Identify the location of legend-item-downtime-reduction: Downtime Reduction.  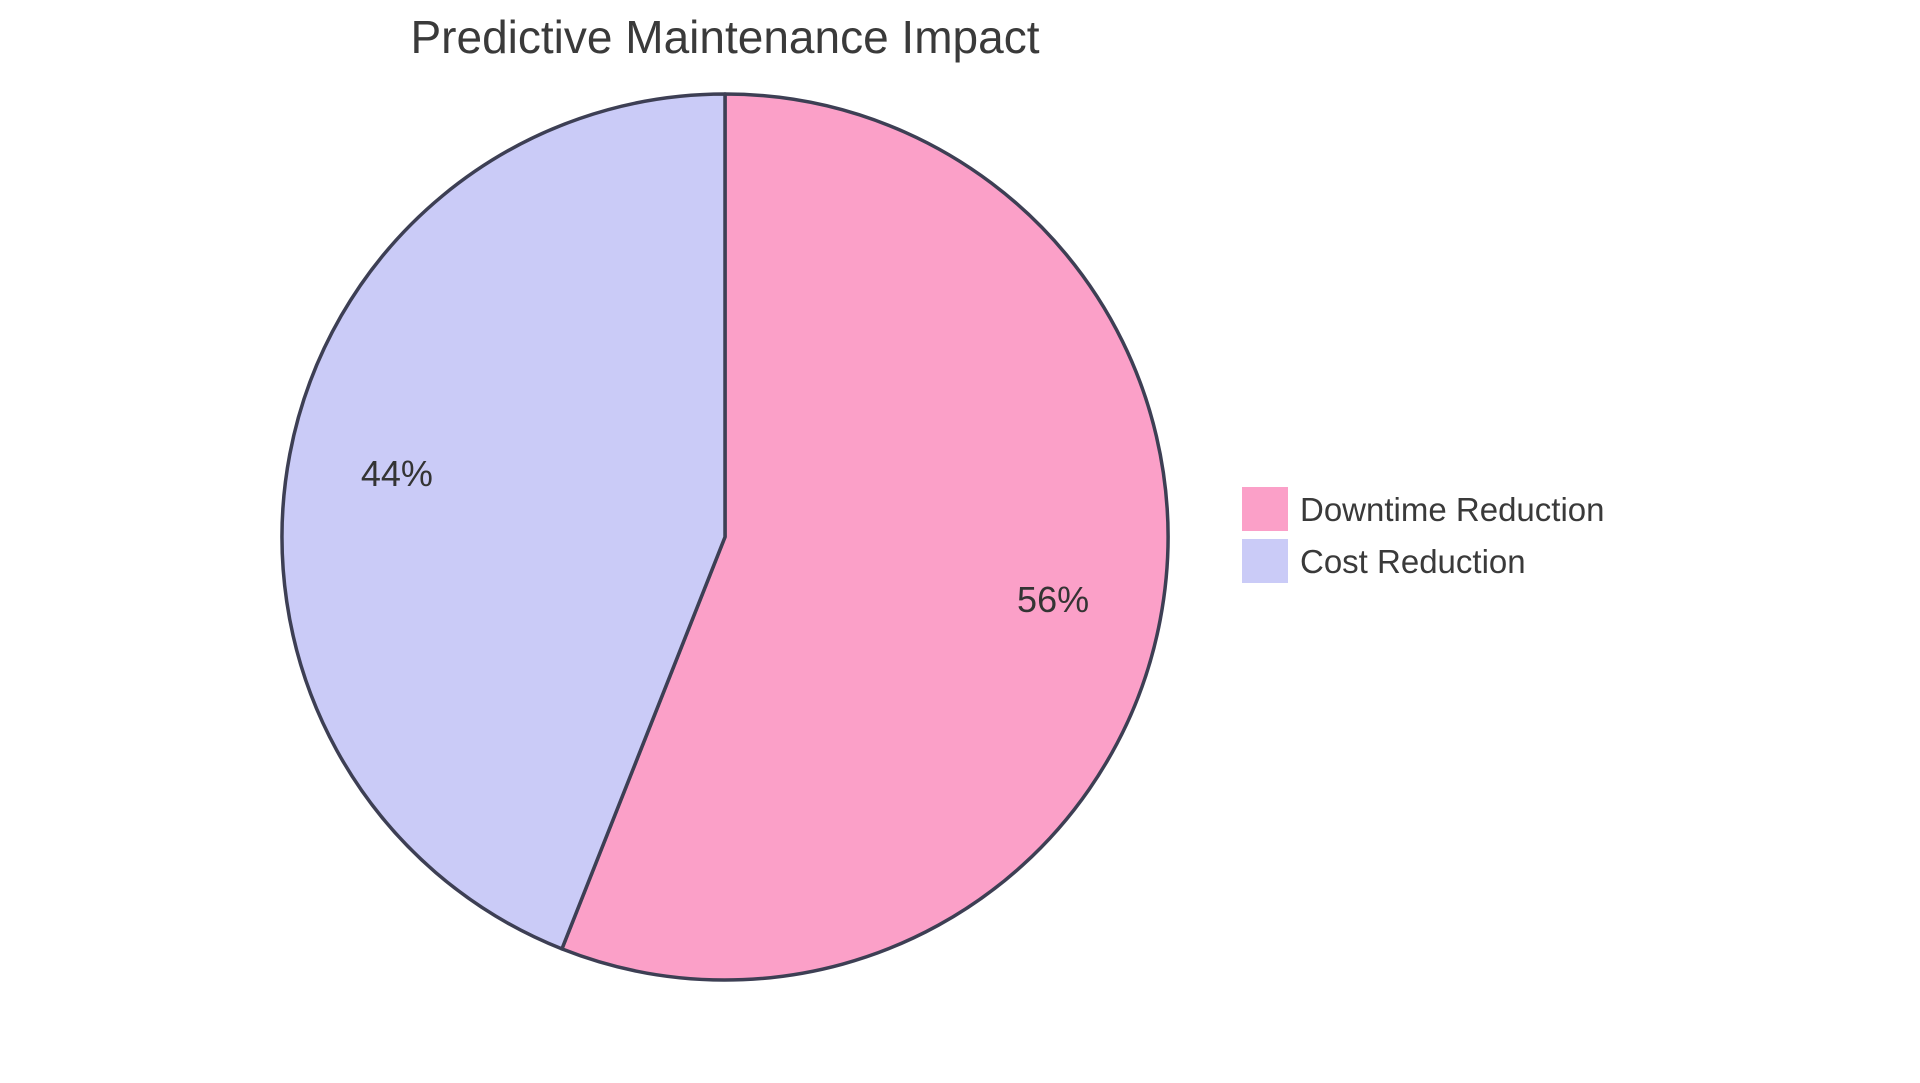
(1423, 509).